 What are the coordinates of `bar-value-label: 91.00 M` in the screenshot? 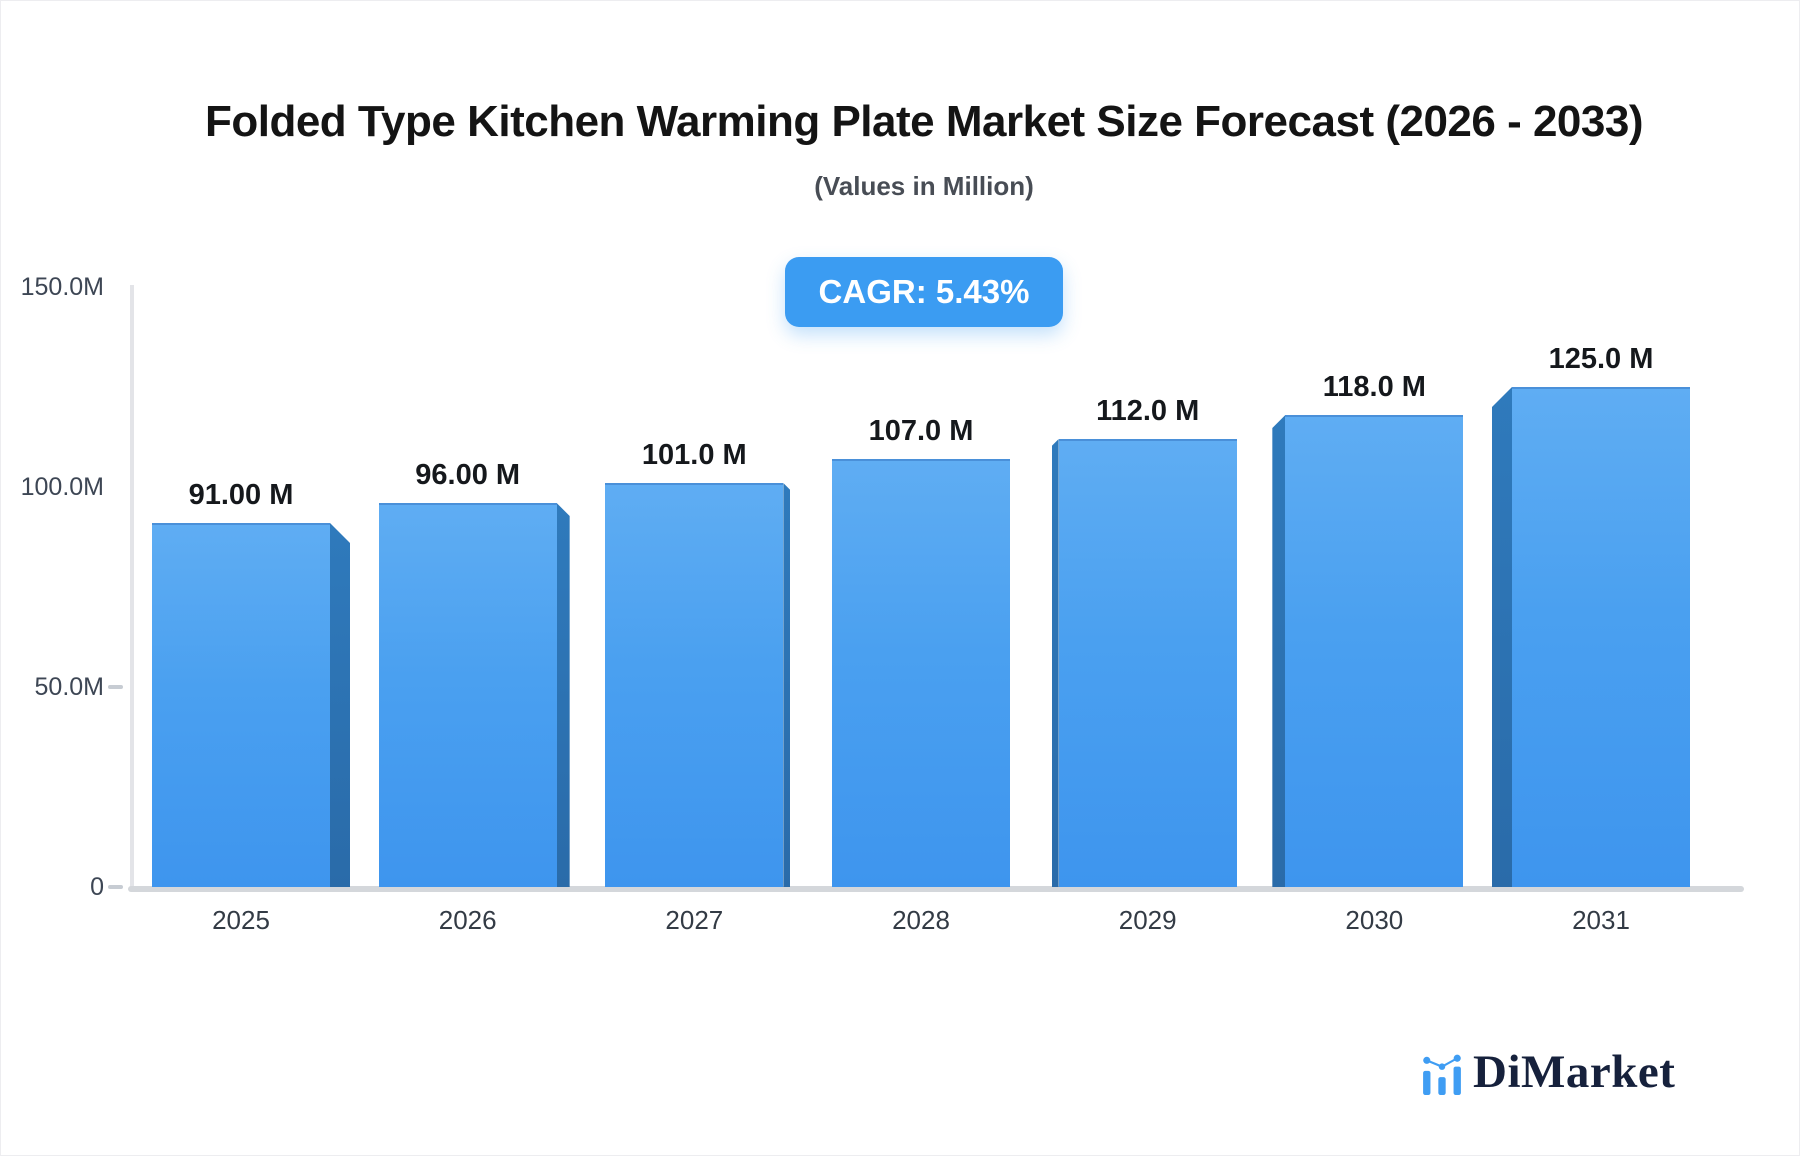 It's located at (241, 495).